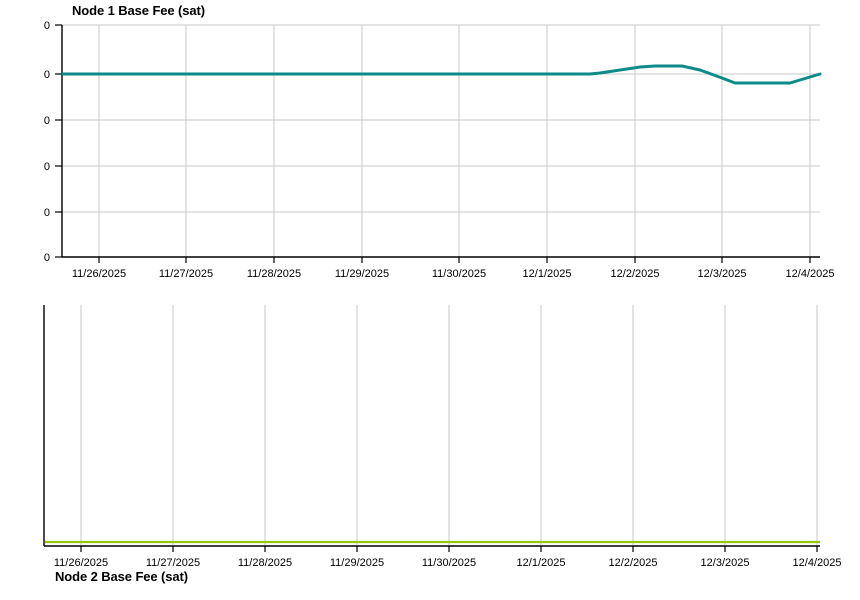  What do you see at coordinates (139, 10) in the screenshot?
I see `chart-title-node-1: Node 1 Base Fee (sat)` at bounding box center [139, 10].